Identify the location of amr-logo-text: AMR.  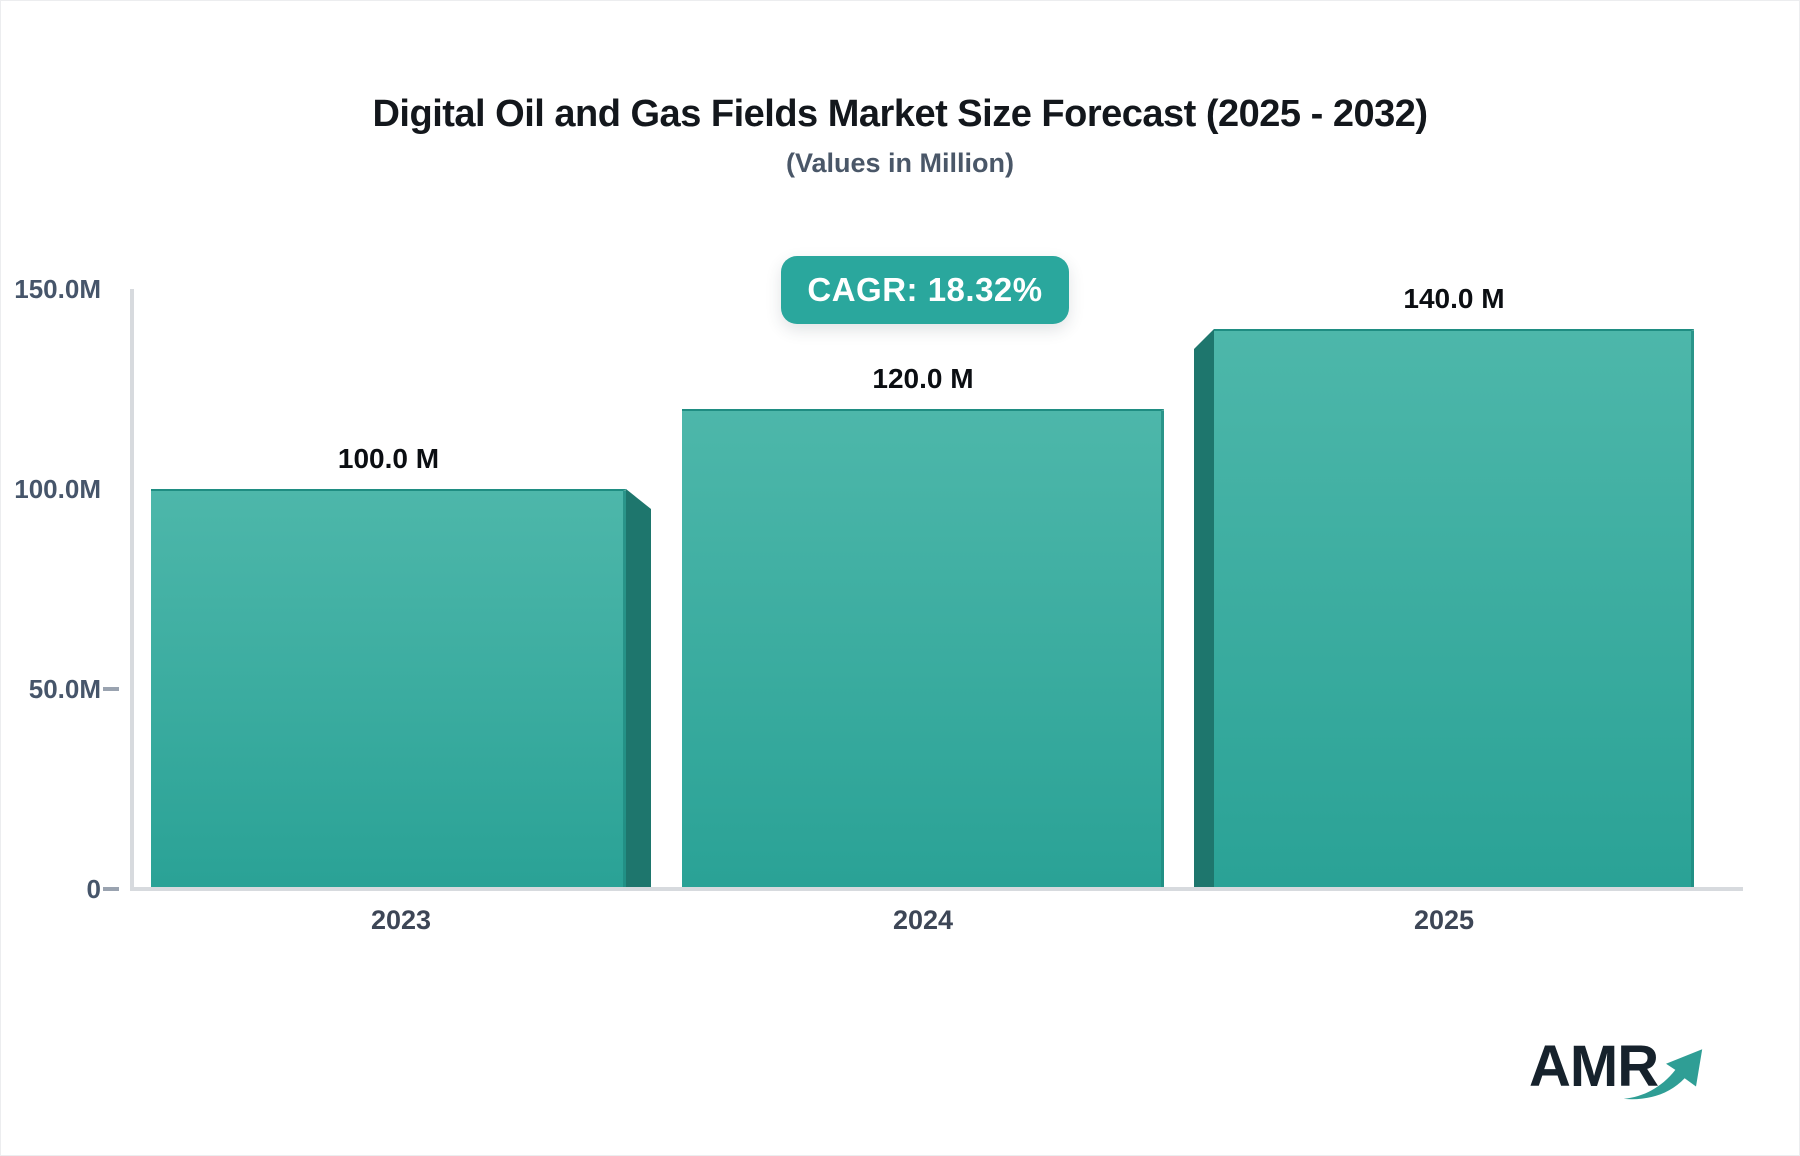
(1594, 1066).